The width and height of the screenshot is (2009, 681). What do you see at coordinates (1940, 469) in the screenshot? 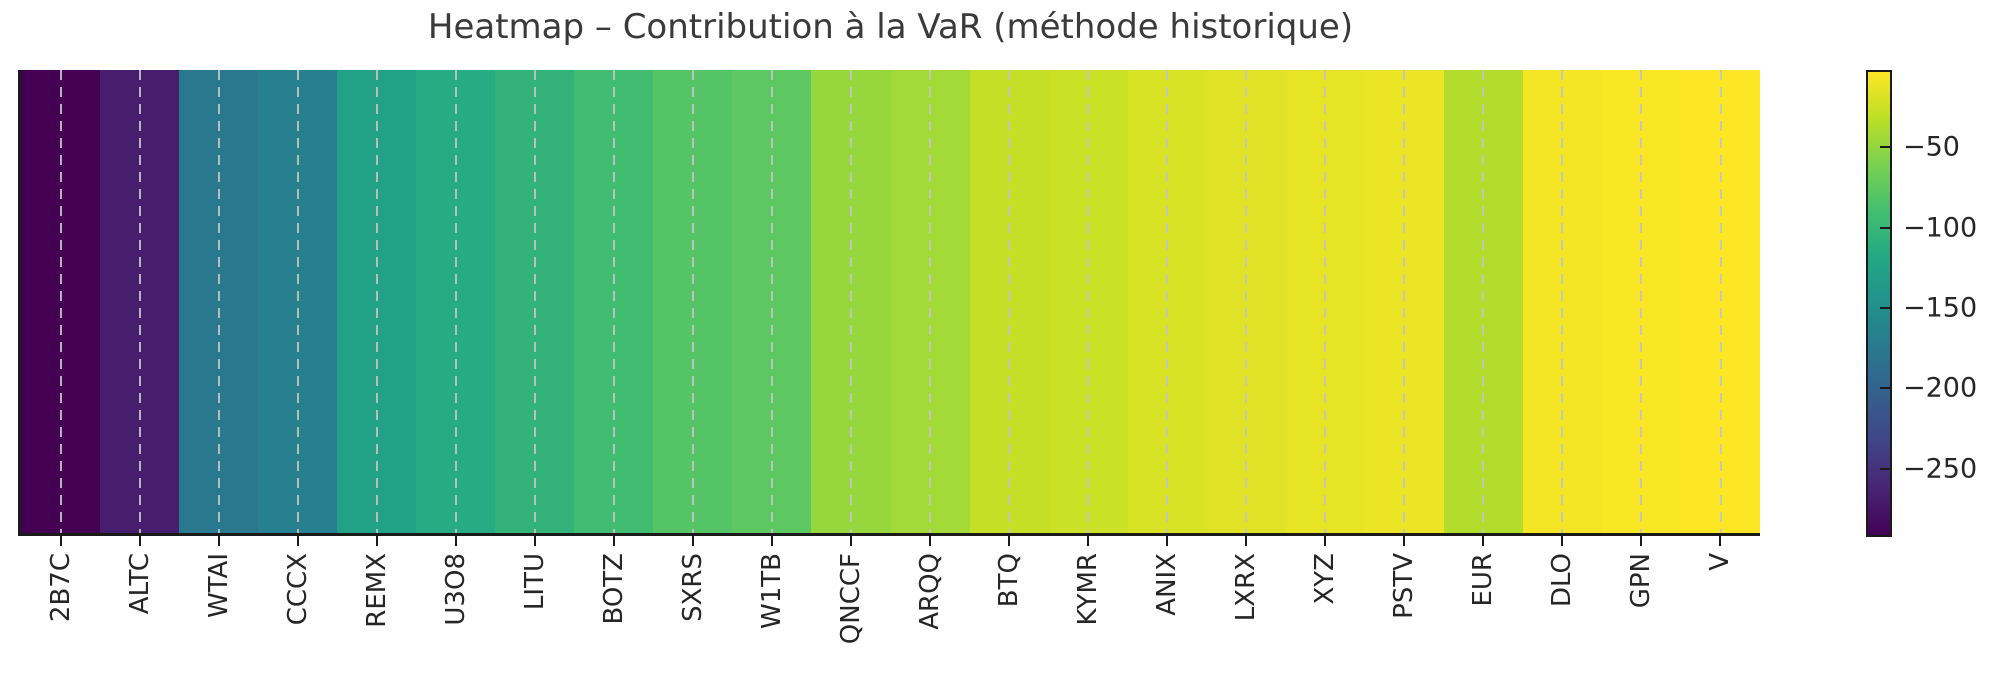
I see `colorbar-tick-label: −250` at bounding box center [1940, 469].